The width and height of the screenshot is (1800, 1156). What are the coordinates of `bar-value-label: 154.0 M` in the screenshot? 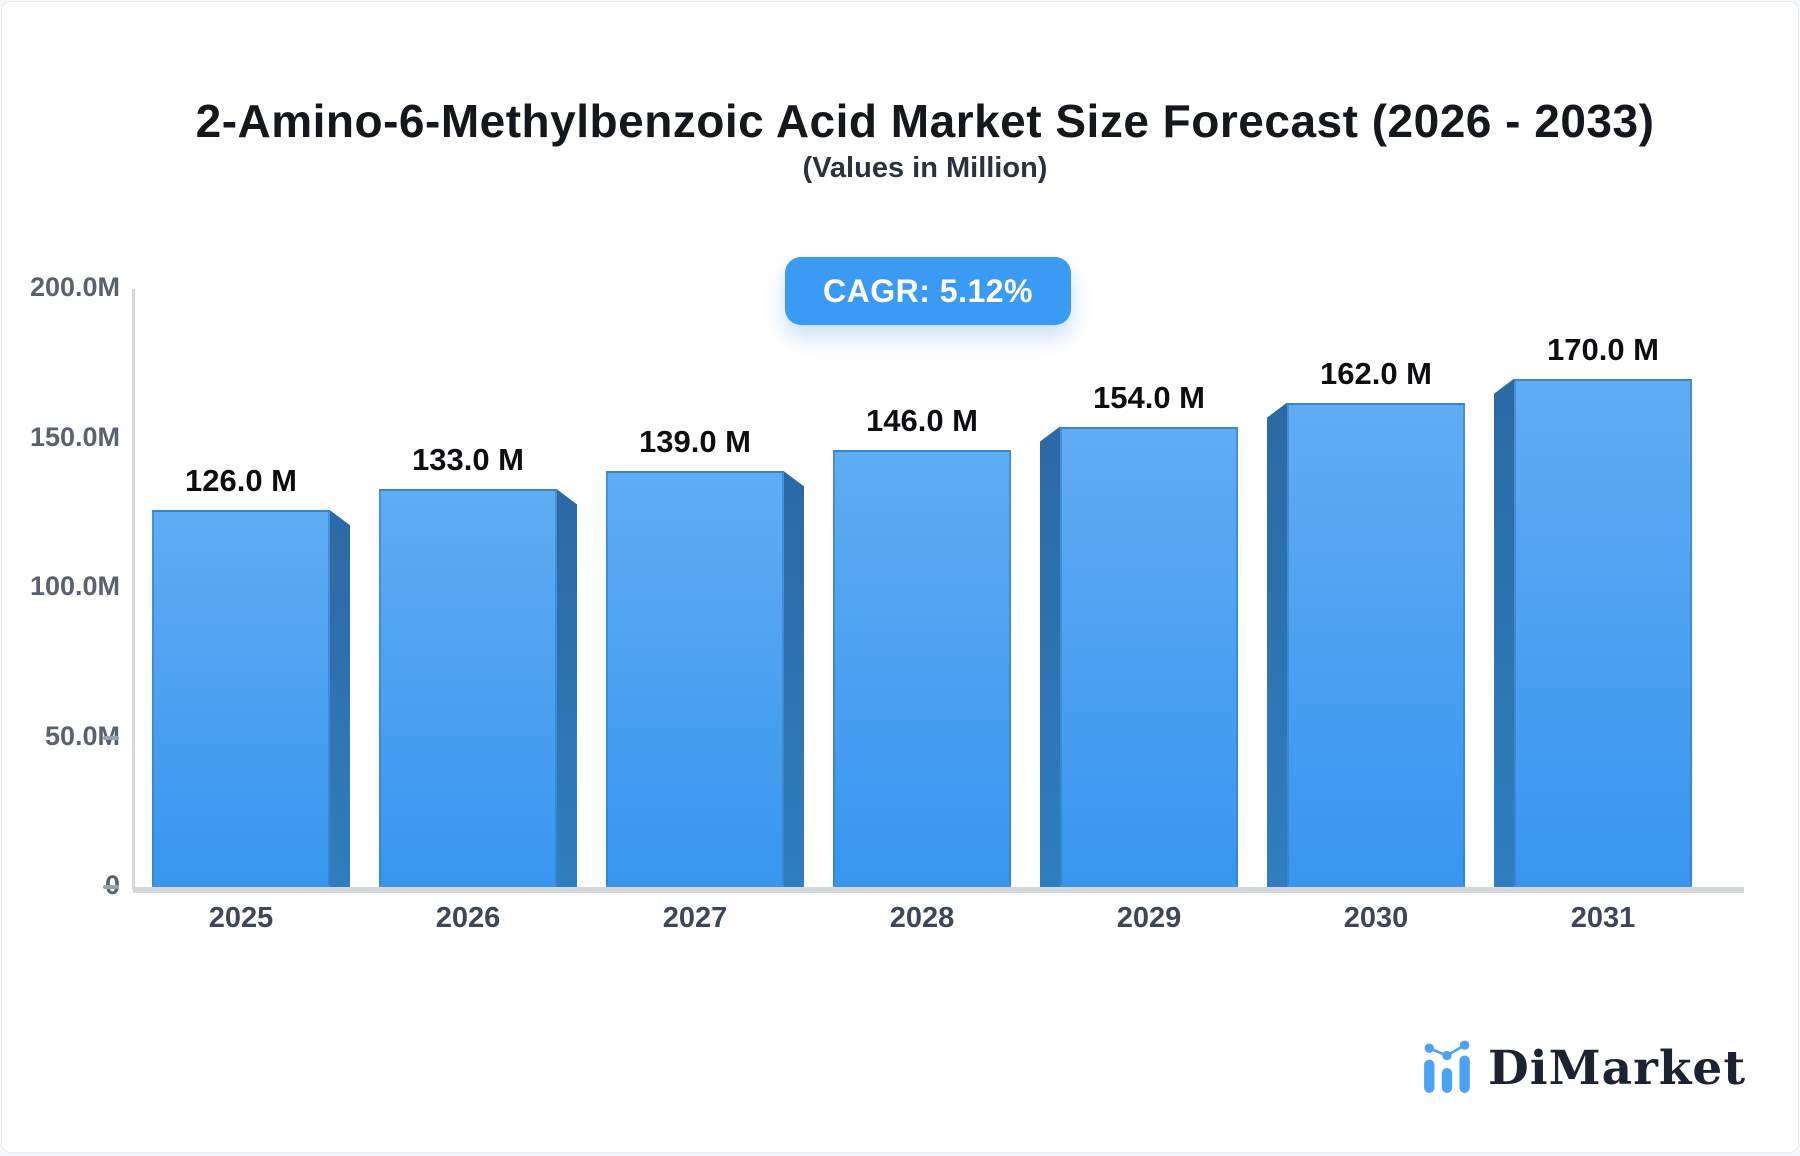 It's located at (1148, 397).